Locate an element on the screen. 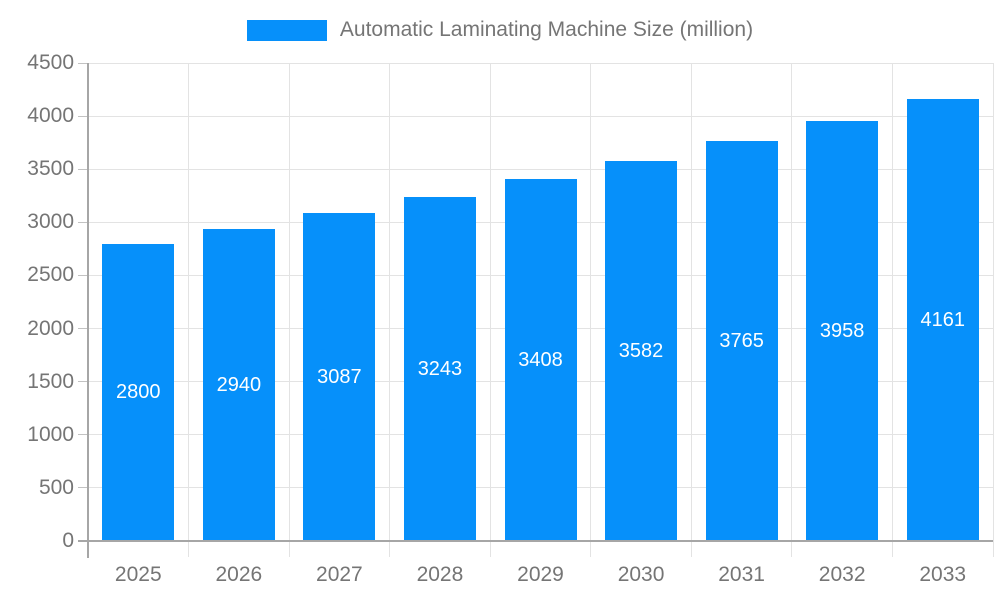 This screenshot has height=600, width=1000. x-axis-line is located at coordinates (535, 541).